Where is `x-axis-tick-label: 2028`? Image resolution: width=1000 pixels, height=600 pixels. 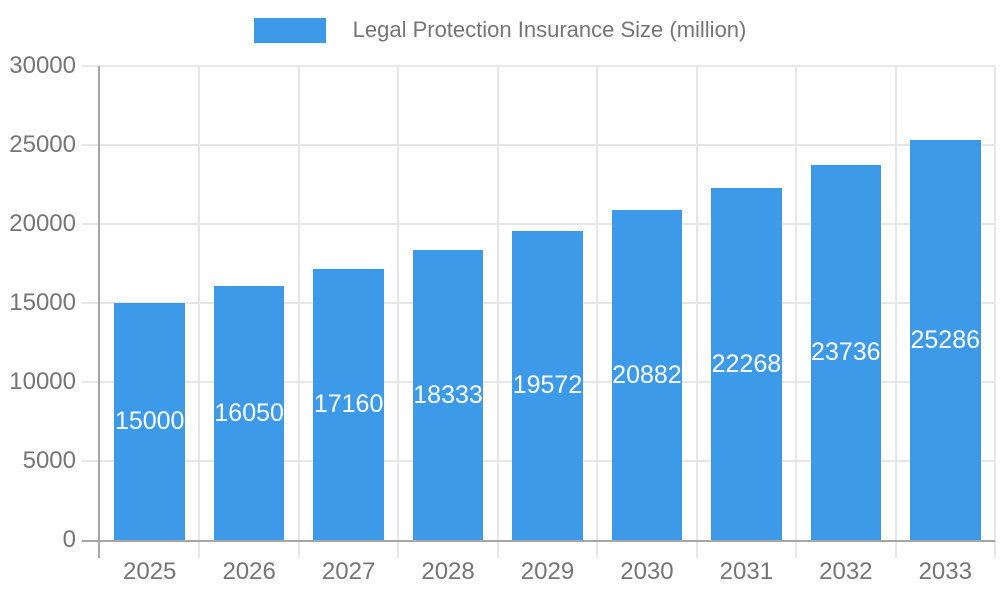 x-axis-tick-label: 2028 is located at coordinates (448, 571).